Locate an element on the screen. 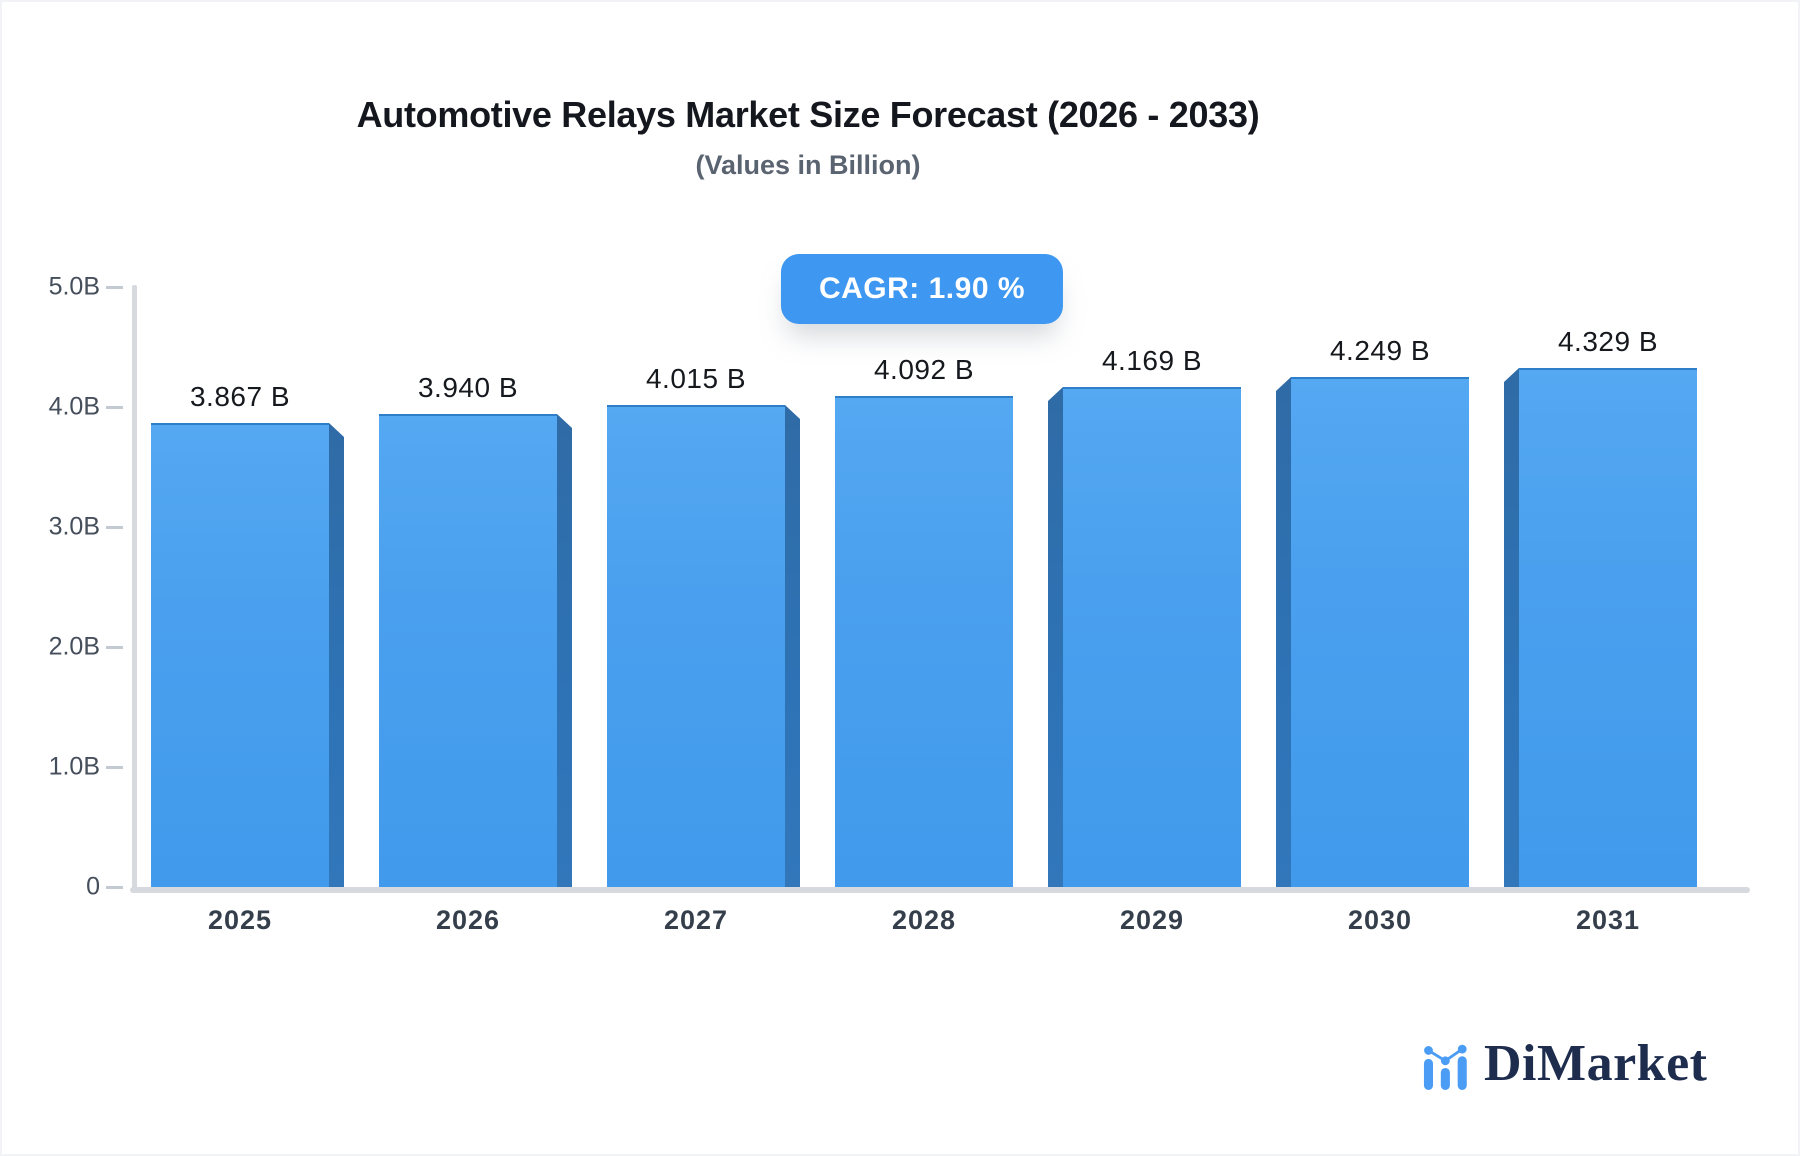 The image size is (1800, 1156). x-axis-label: 2029 is located at coordinates (1152, 920).